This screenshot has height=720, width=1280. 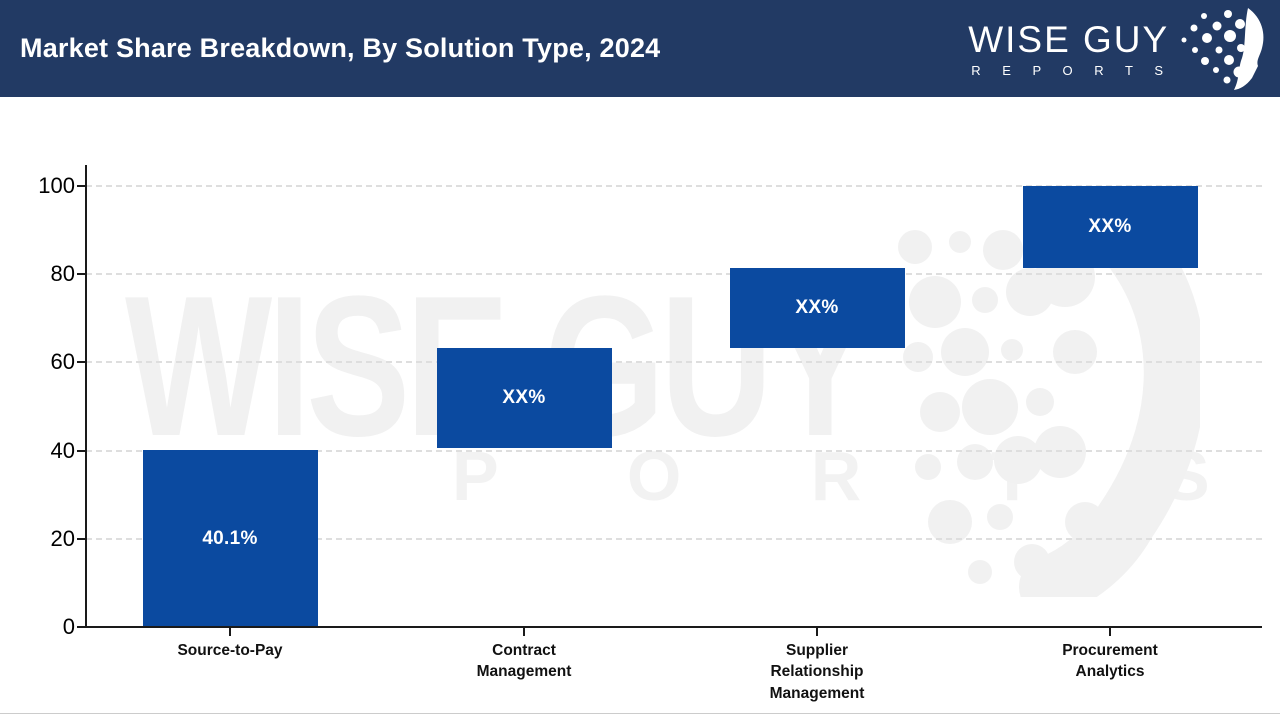 I want to click on bottom-divider, so click(x=640, y=713).